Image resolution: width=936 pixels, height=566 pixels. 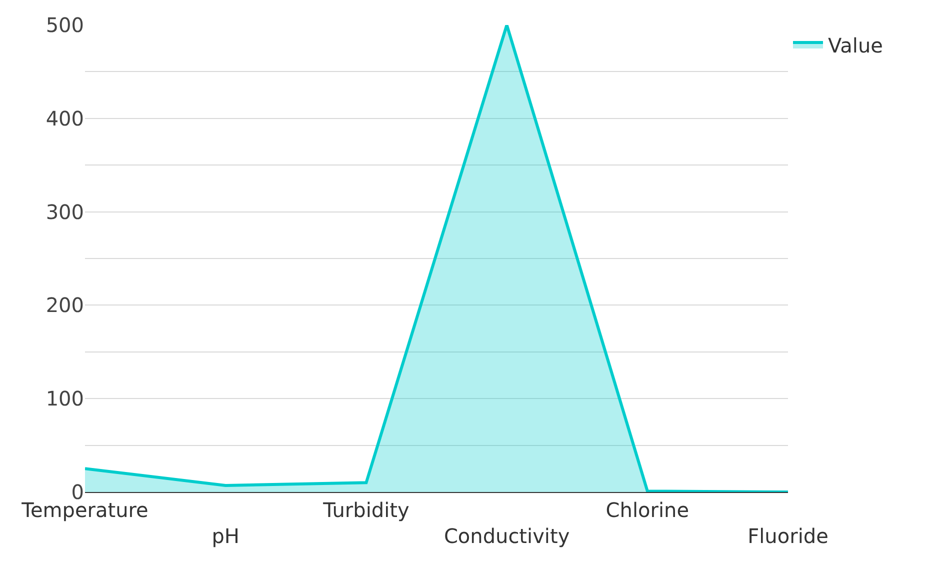 I want to click on y-tick-label: 400, so click(x=65, y=118).